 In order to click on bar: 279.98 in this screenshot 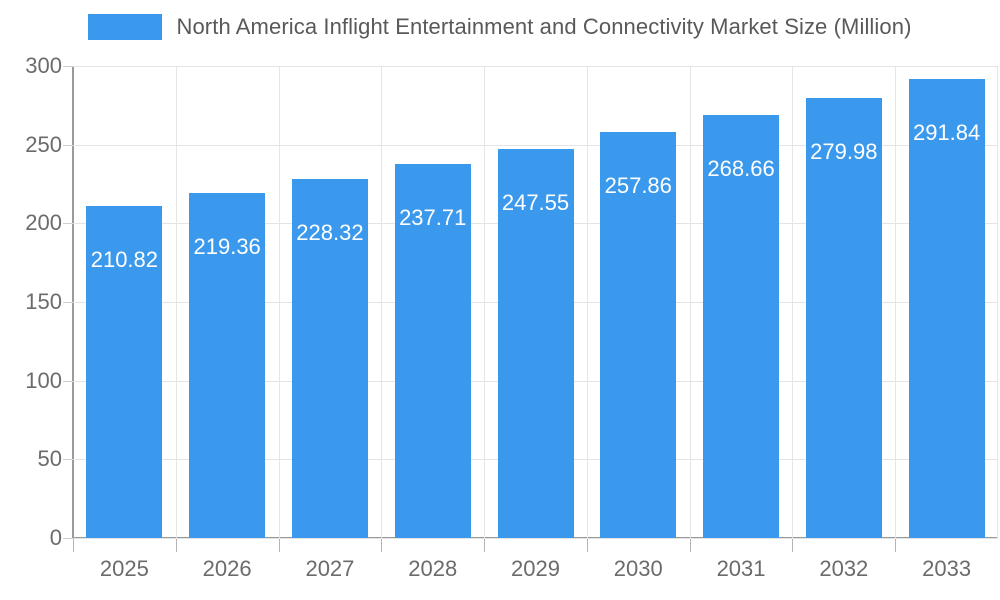, I will do `click(843, 317)`.